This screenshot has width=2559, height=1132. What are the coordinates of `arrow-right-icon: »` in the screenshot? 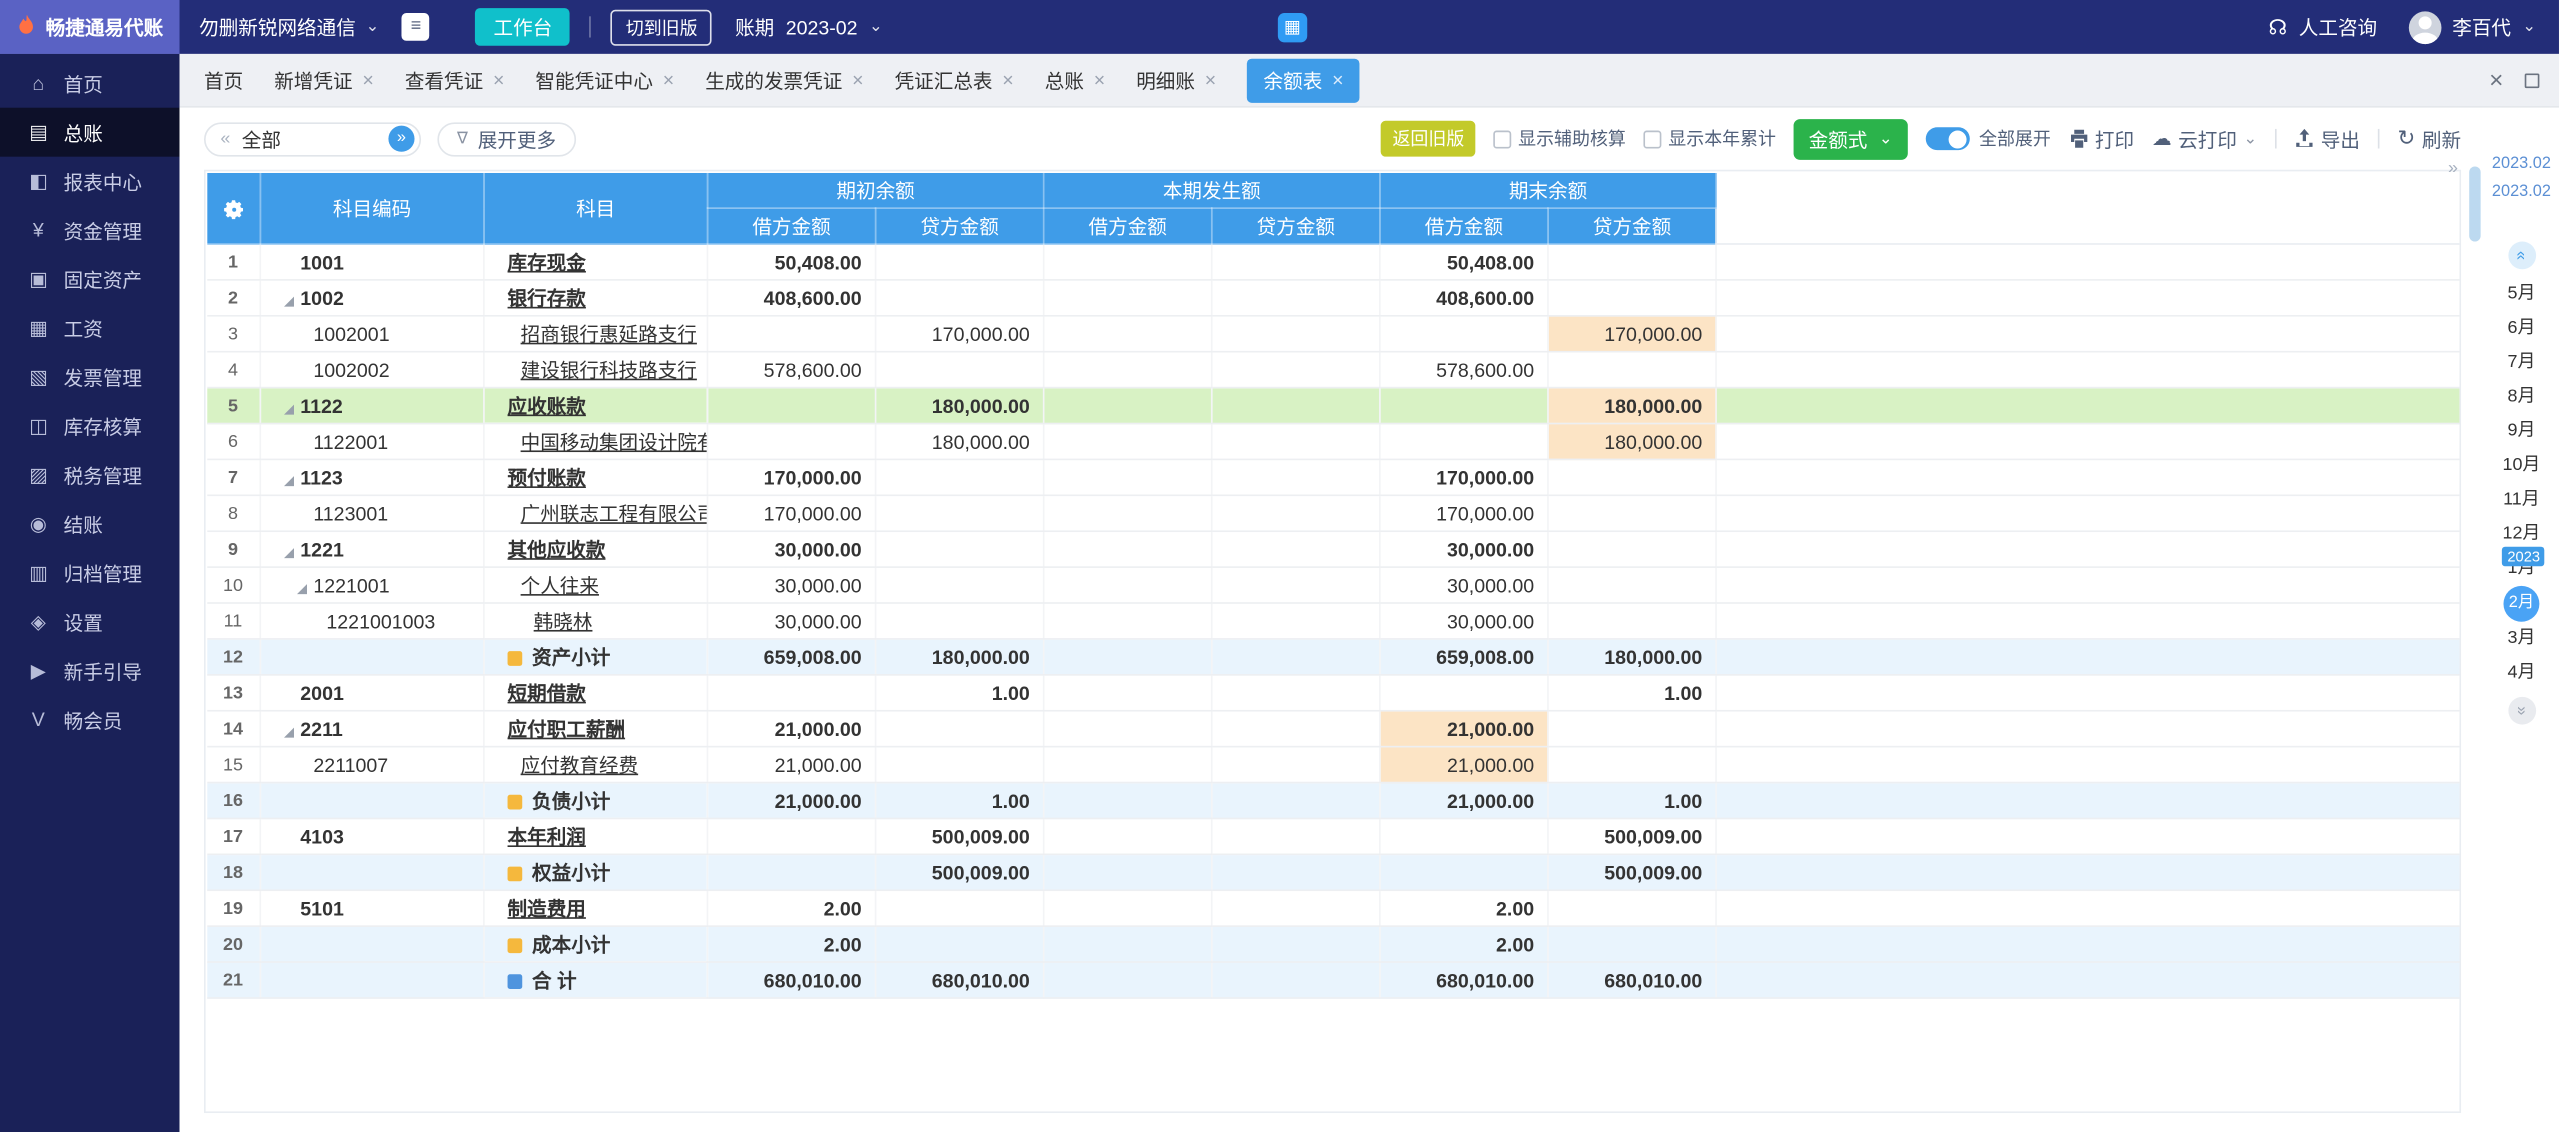 It's located at (401, 138).